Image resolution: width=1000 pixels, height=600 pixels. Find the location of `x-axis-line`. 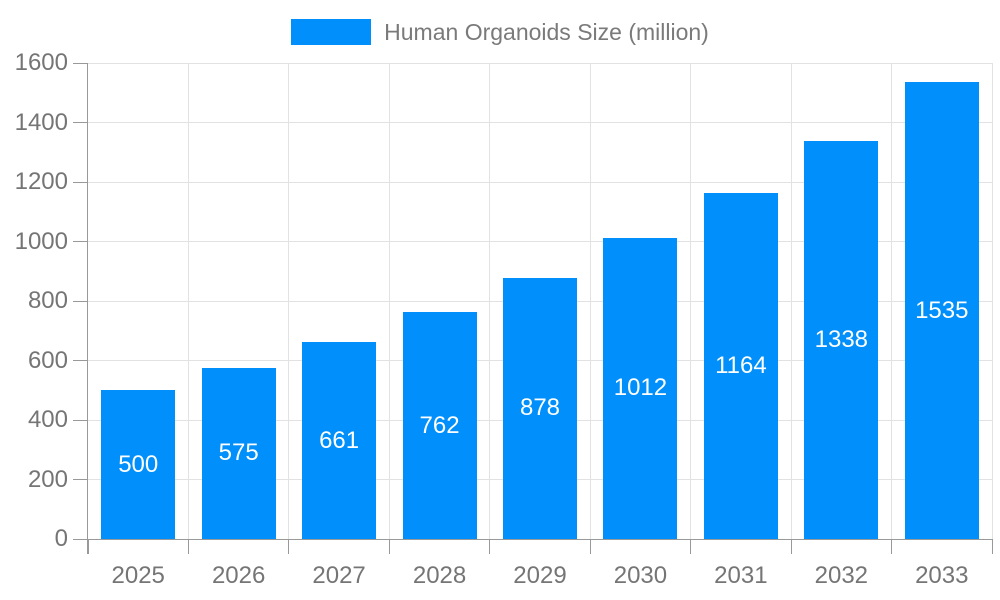

x-axis-line is located at coordinates (532, 539).